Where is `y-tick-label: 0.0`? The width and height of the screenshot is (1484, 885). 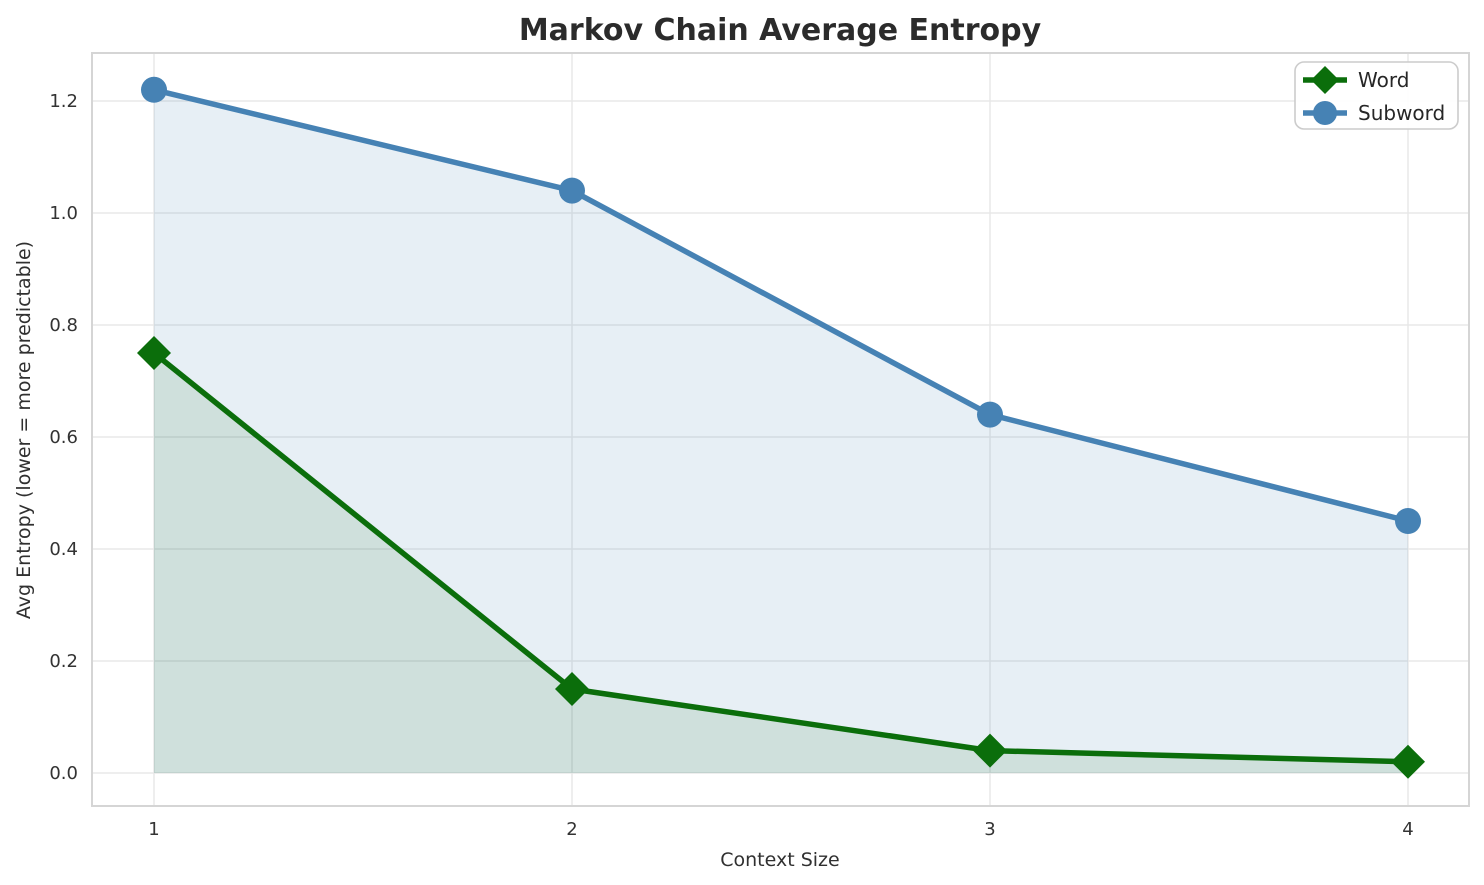 y-tick-label: 0.0 is located at coordinates (63, 773).